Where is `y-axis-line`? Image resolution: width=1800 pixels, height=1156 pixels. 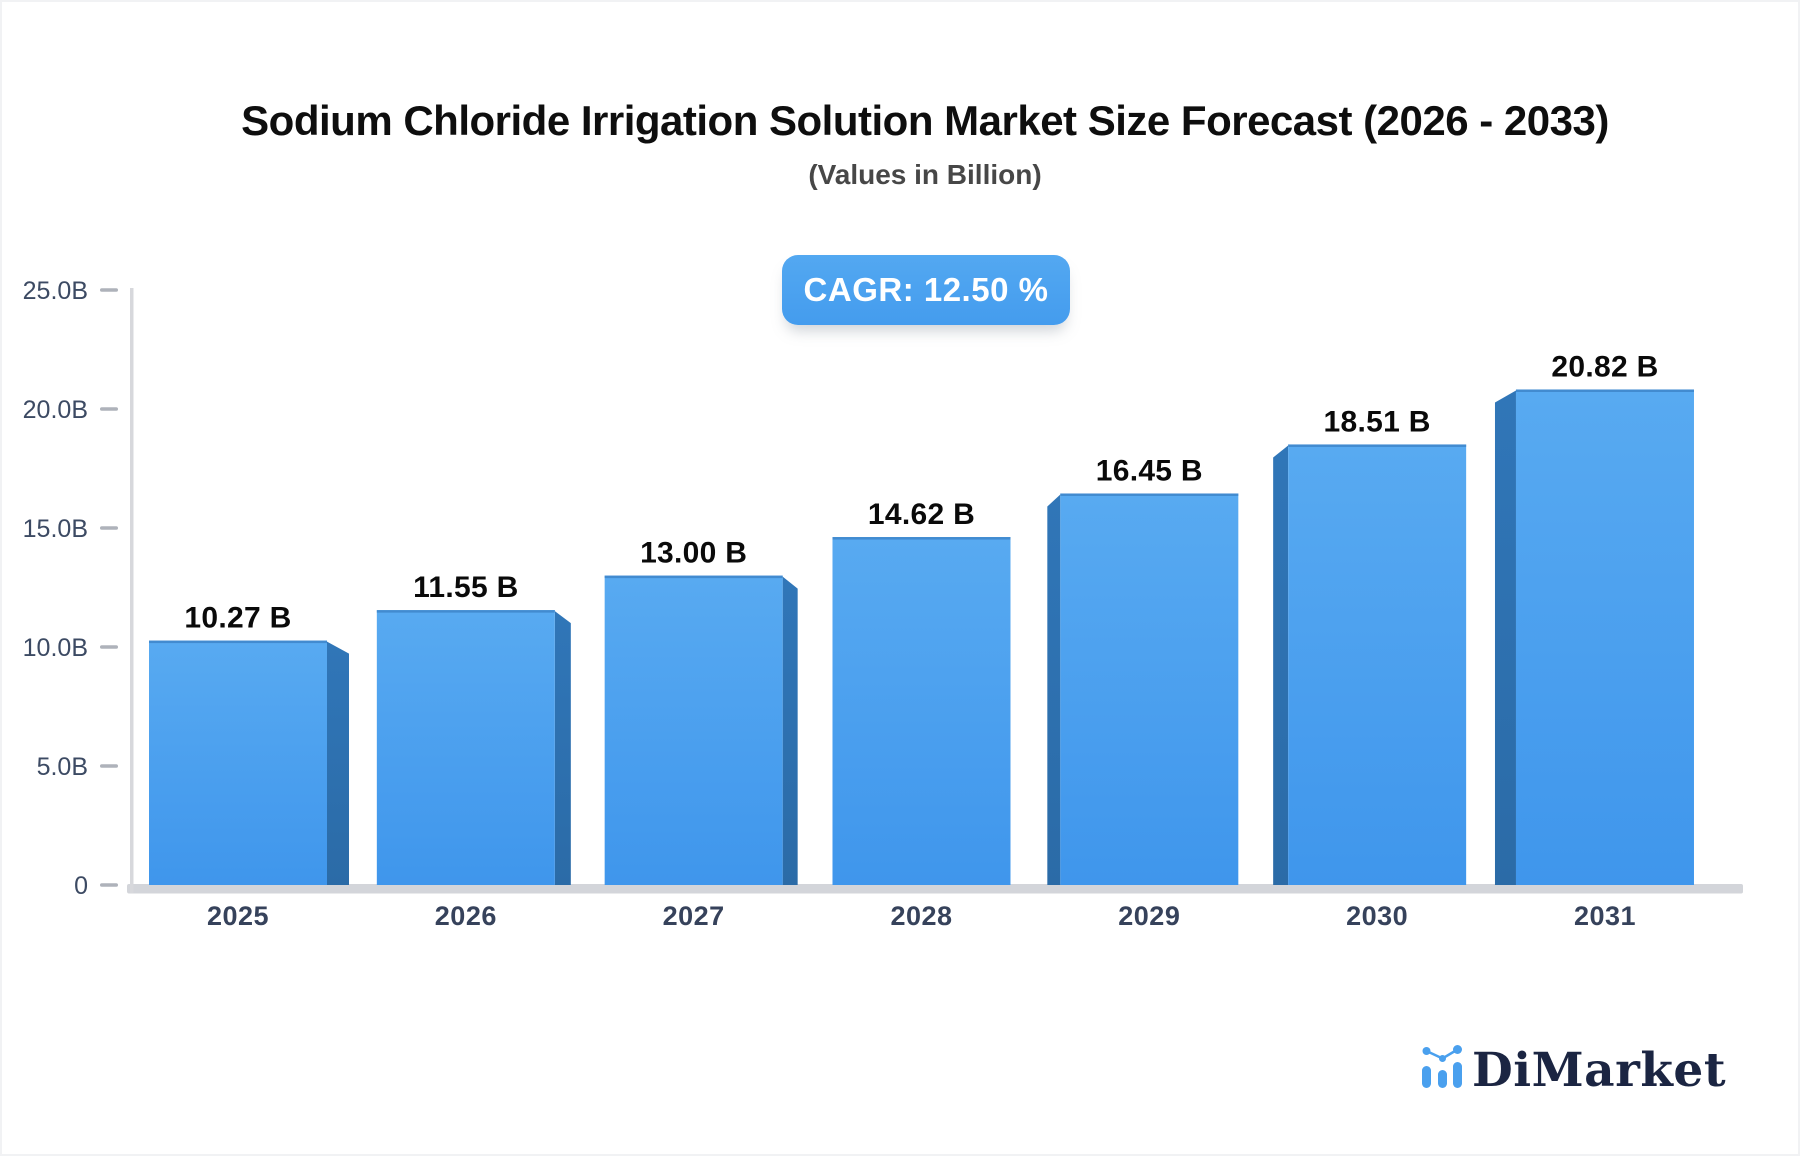
y-axis-line is located at coordinates (132, 590).